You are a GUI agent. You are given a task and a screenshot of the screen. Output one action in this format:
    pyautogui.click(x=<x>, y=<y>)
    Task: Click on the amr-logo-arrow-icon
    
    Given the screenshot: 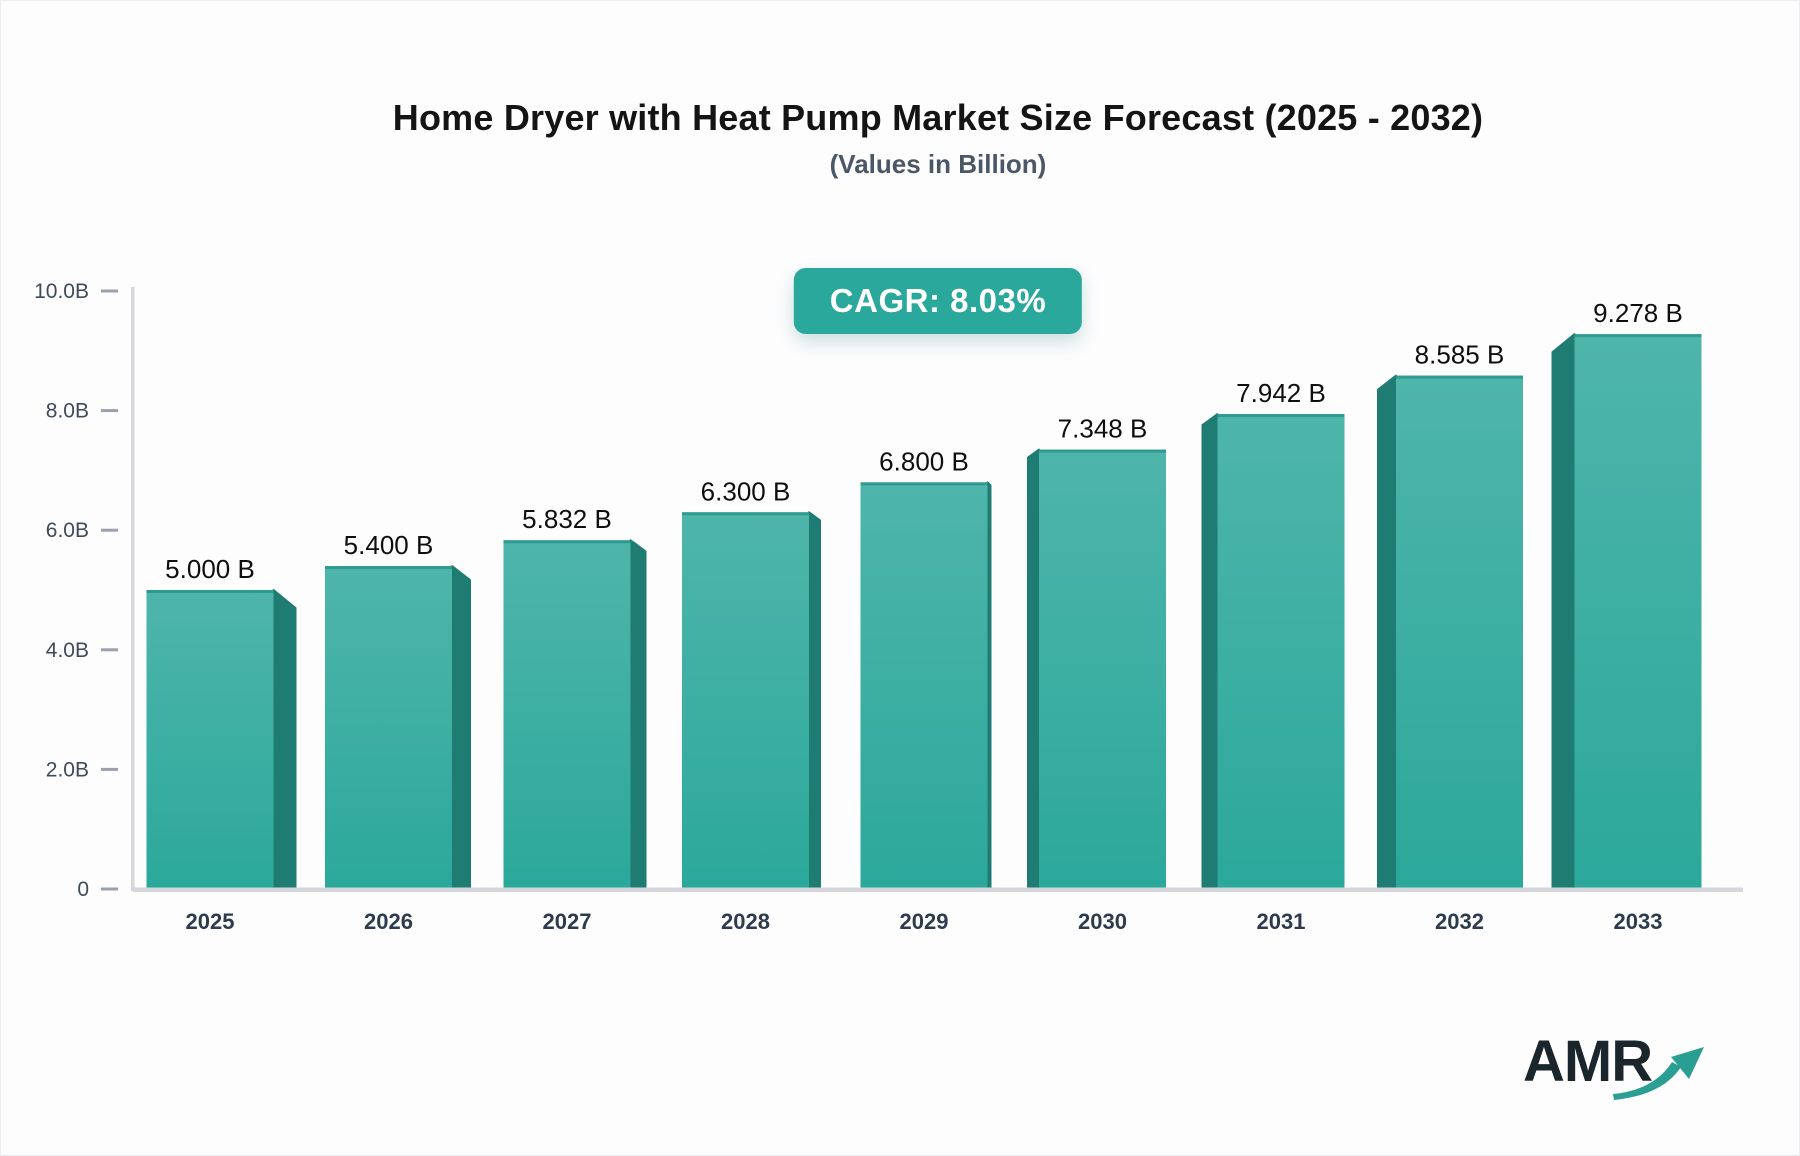 What is the action you would take?
    pyautogui.click(x=1658, y=1073)
    